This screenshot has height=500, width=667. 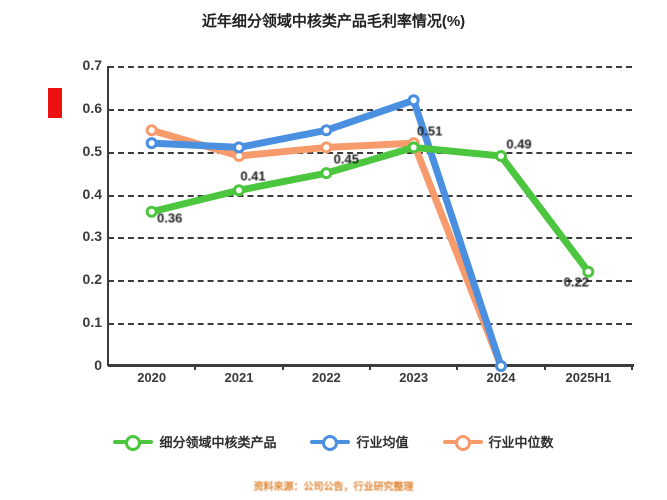 I want to click on data-label-2022: 0.45, so click(x=346, y=159).